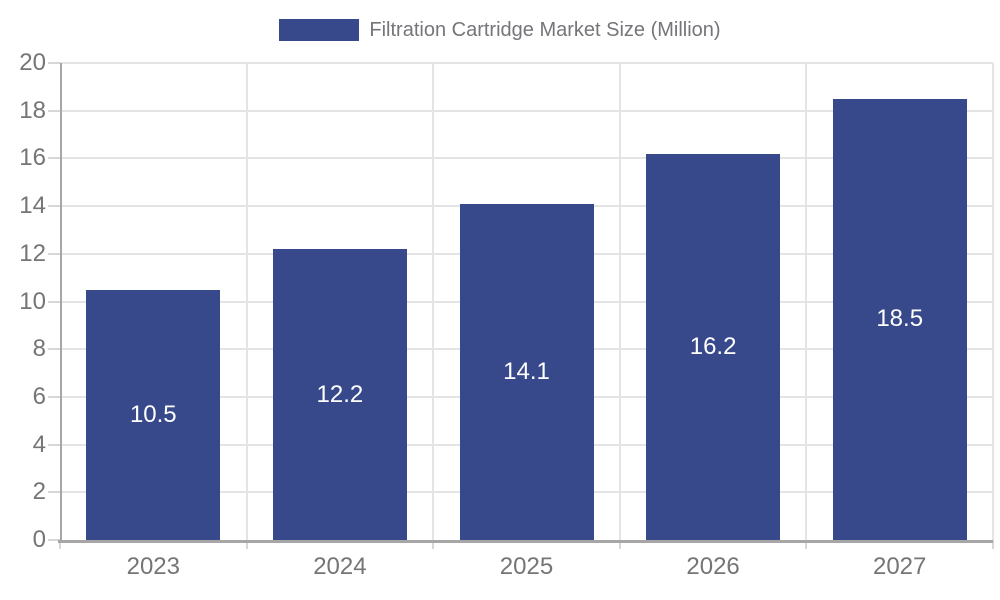 Image resolution: width=1000 pixels, height=600 pixels. I want to click on y-tick-label: 2, so click(39, 492).